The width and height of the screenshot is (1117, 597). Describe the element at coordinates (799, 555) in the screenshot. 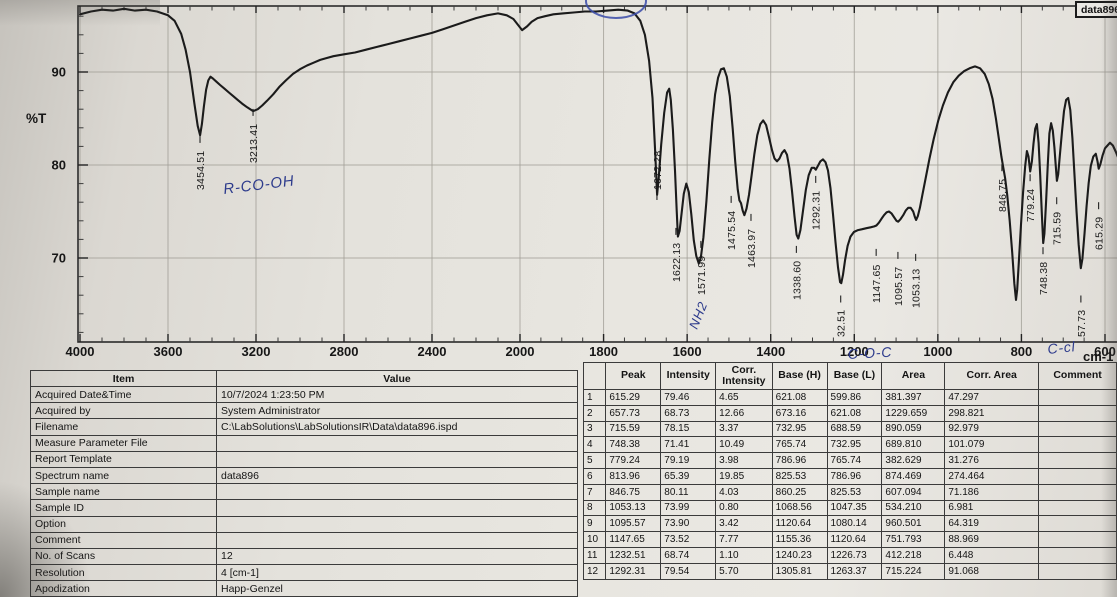

I see `base-h-cell: 1240.23` at that location.